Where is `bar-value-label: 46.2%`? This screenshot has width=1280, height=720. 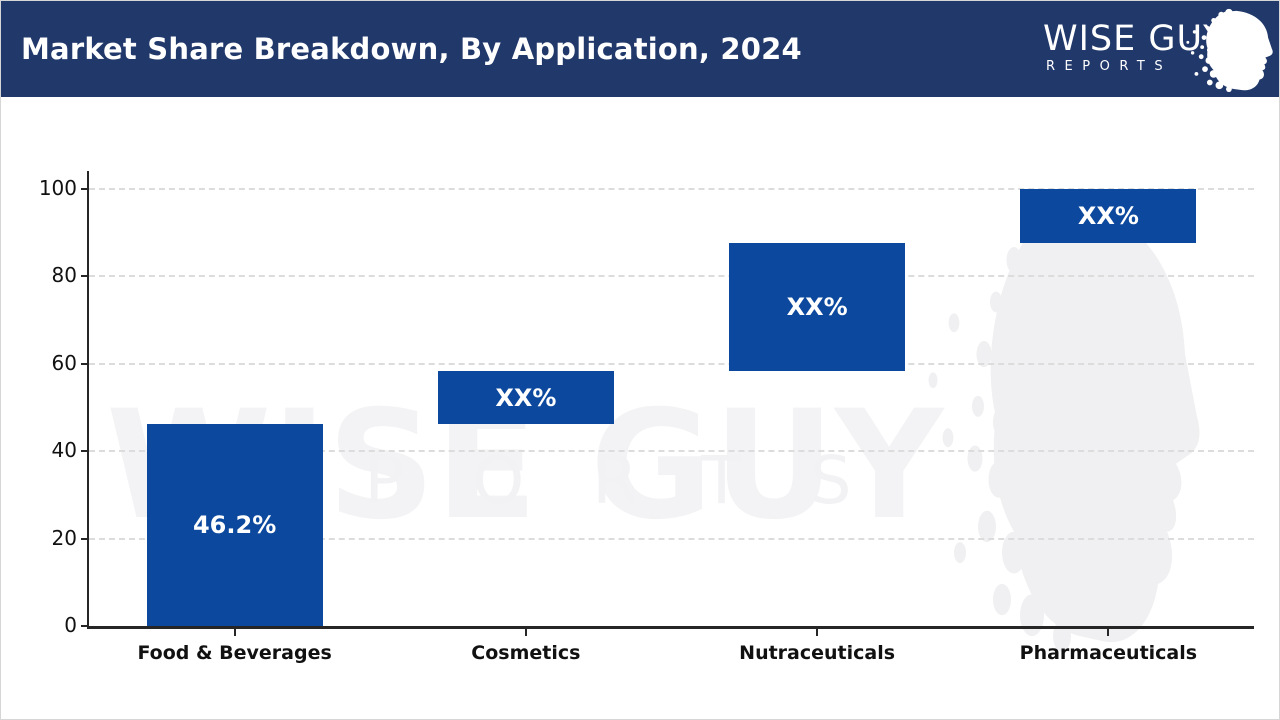 bar-value-label: 46.2% is located at coordinates (234, 524).